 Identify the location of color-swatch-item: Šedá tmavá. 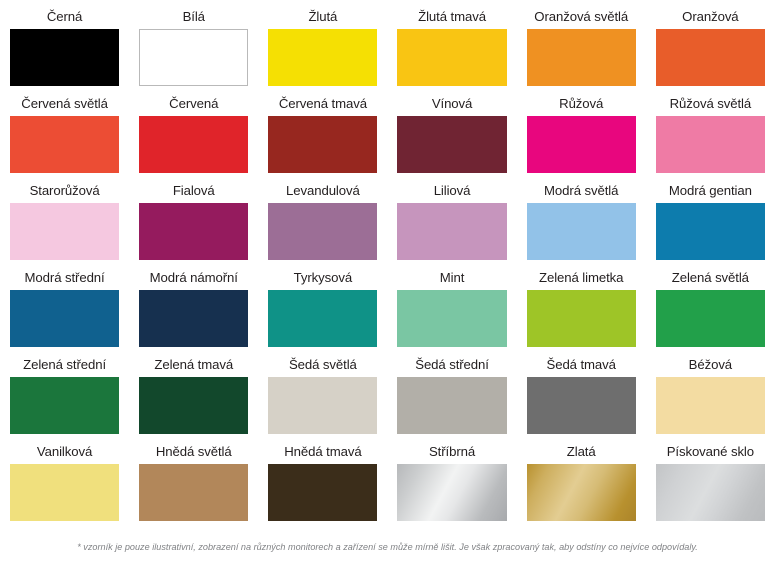
(581, 395).